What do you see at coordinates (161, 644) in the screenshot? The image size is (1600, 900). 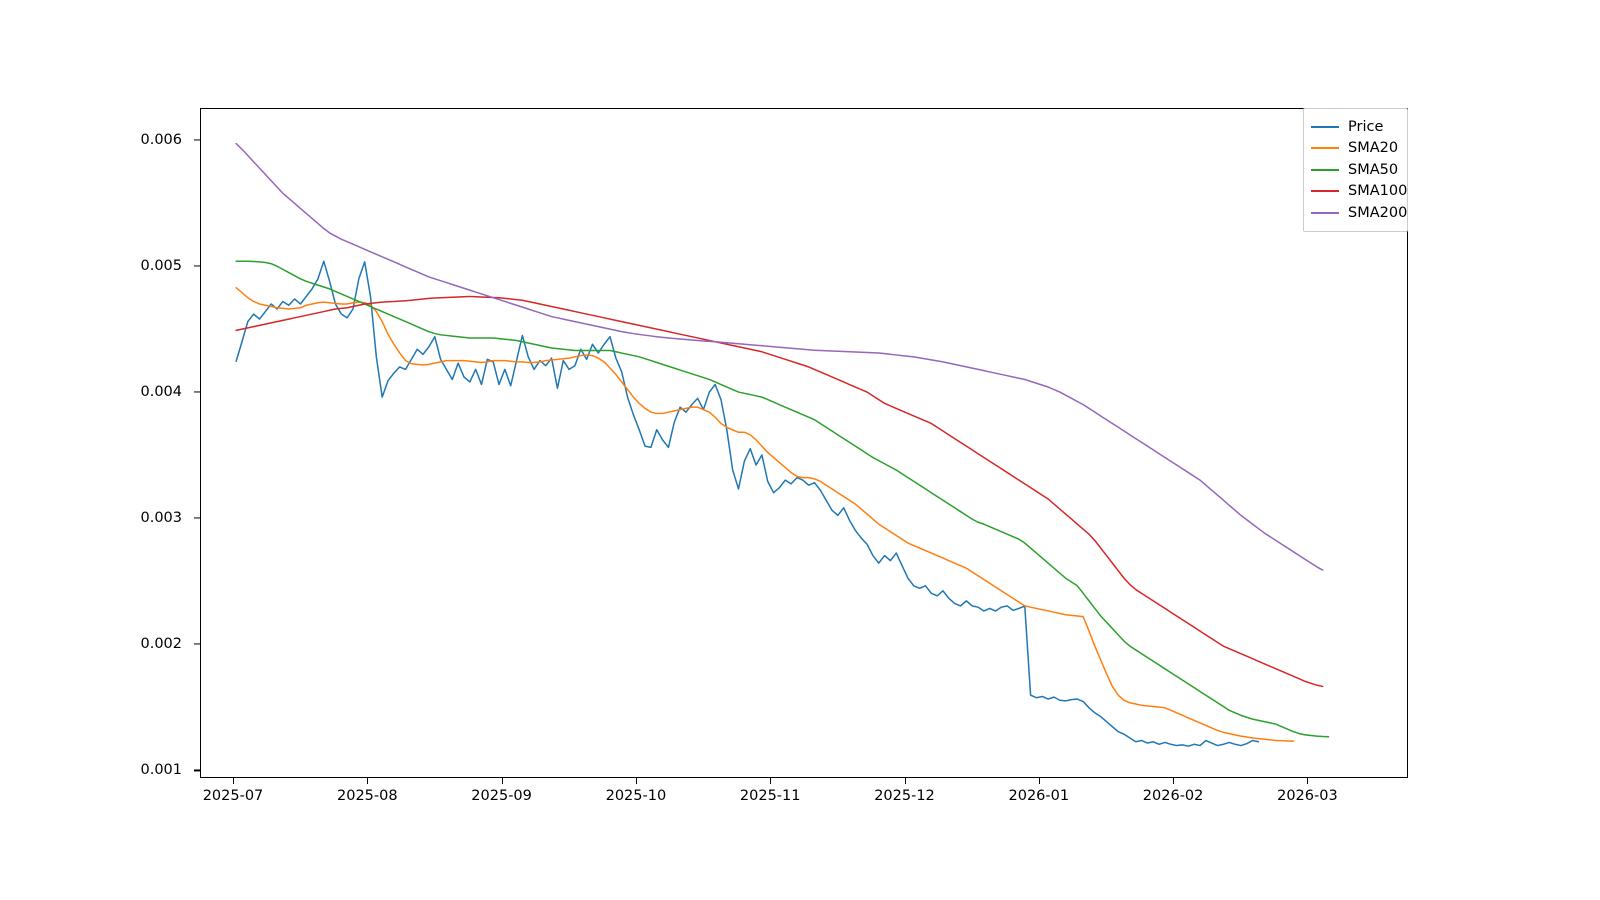 I see `y-tick-label: 0.002` at bounding box center [161, 644].